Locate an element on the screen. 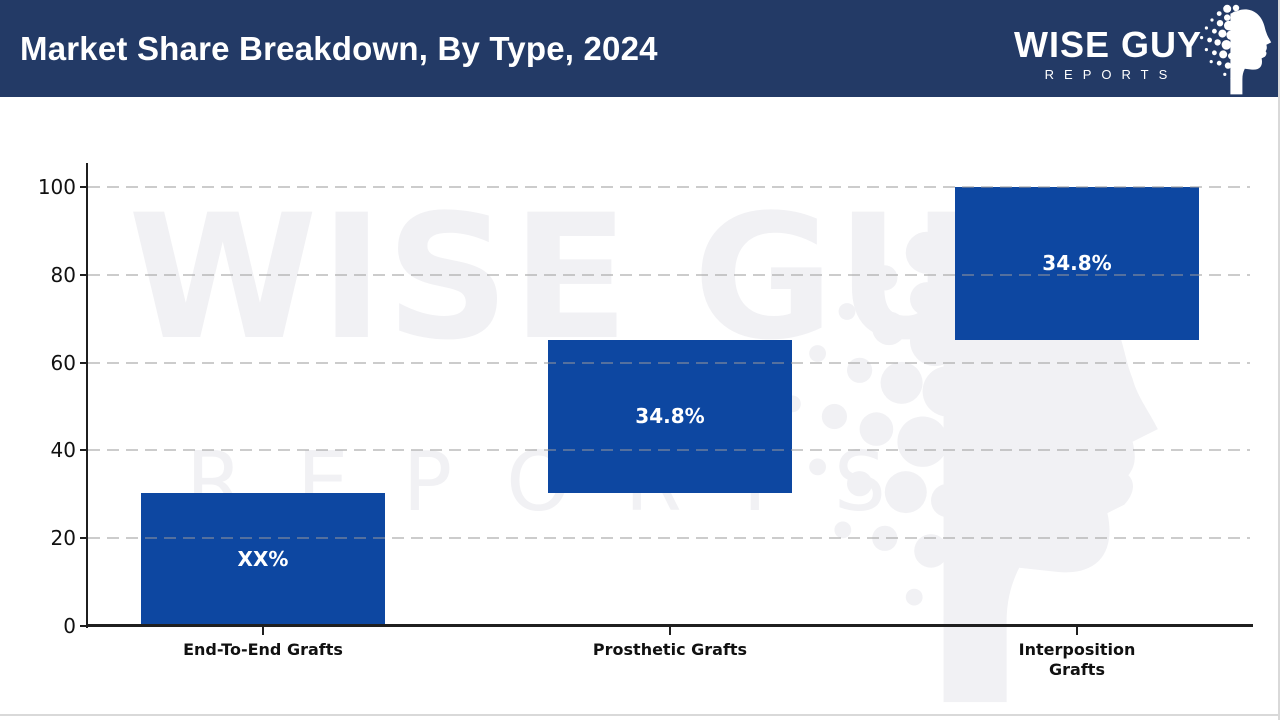  y-axis-line is located at coordinates (87, 395).